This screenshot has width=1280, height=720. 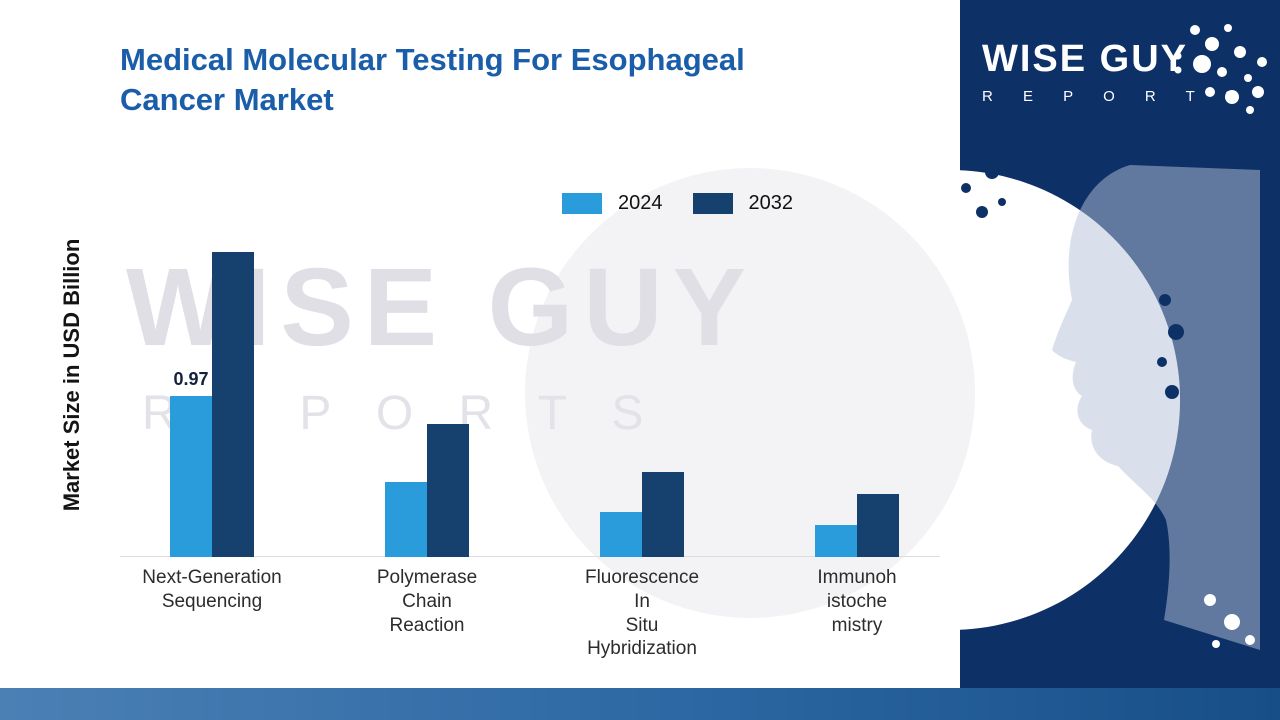 I want to click on category-label-polymerase-chain-reaction: Polymerase Chain Reaction, so click(x=427, y=601).